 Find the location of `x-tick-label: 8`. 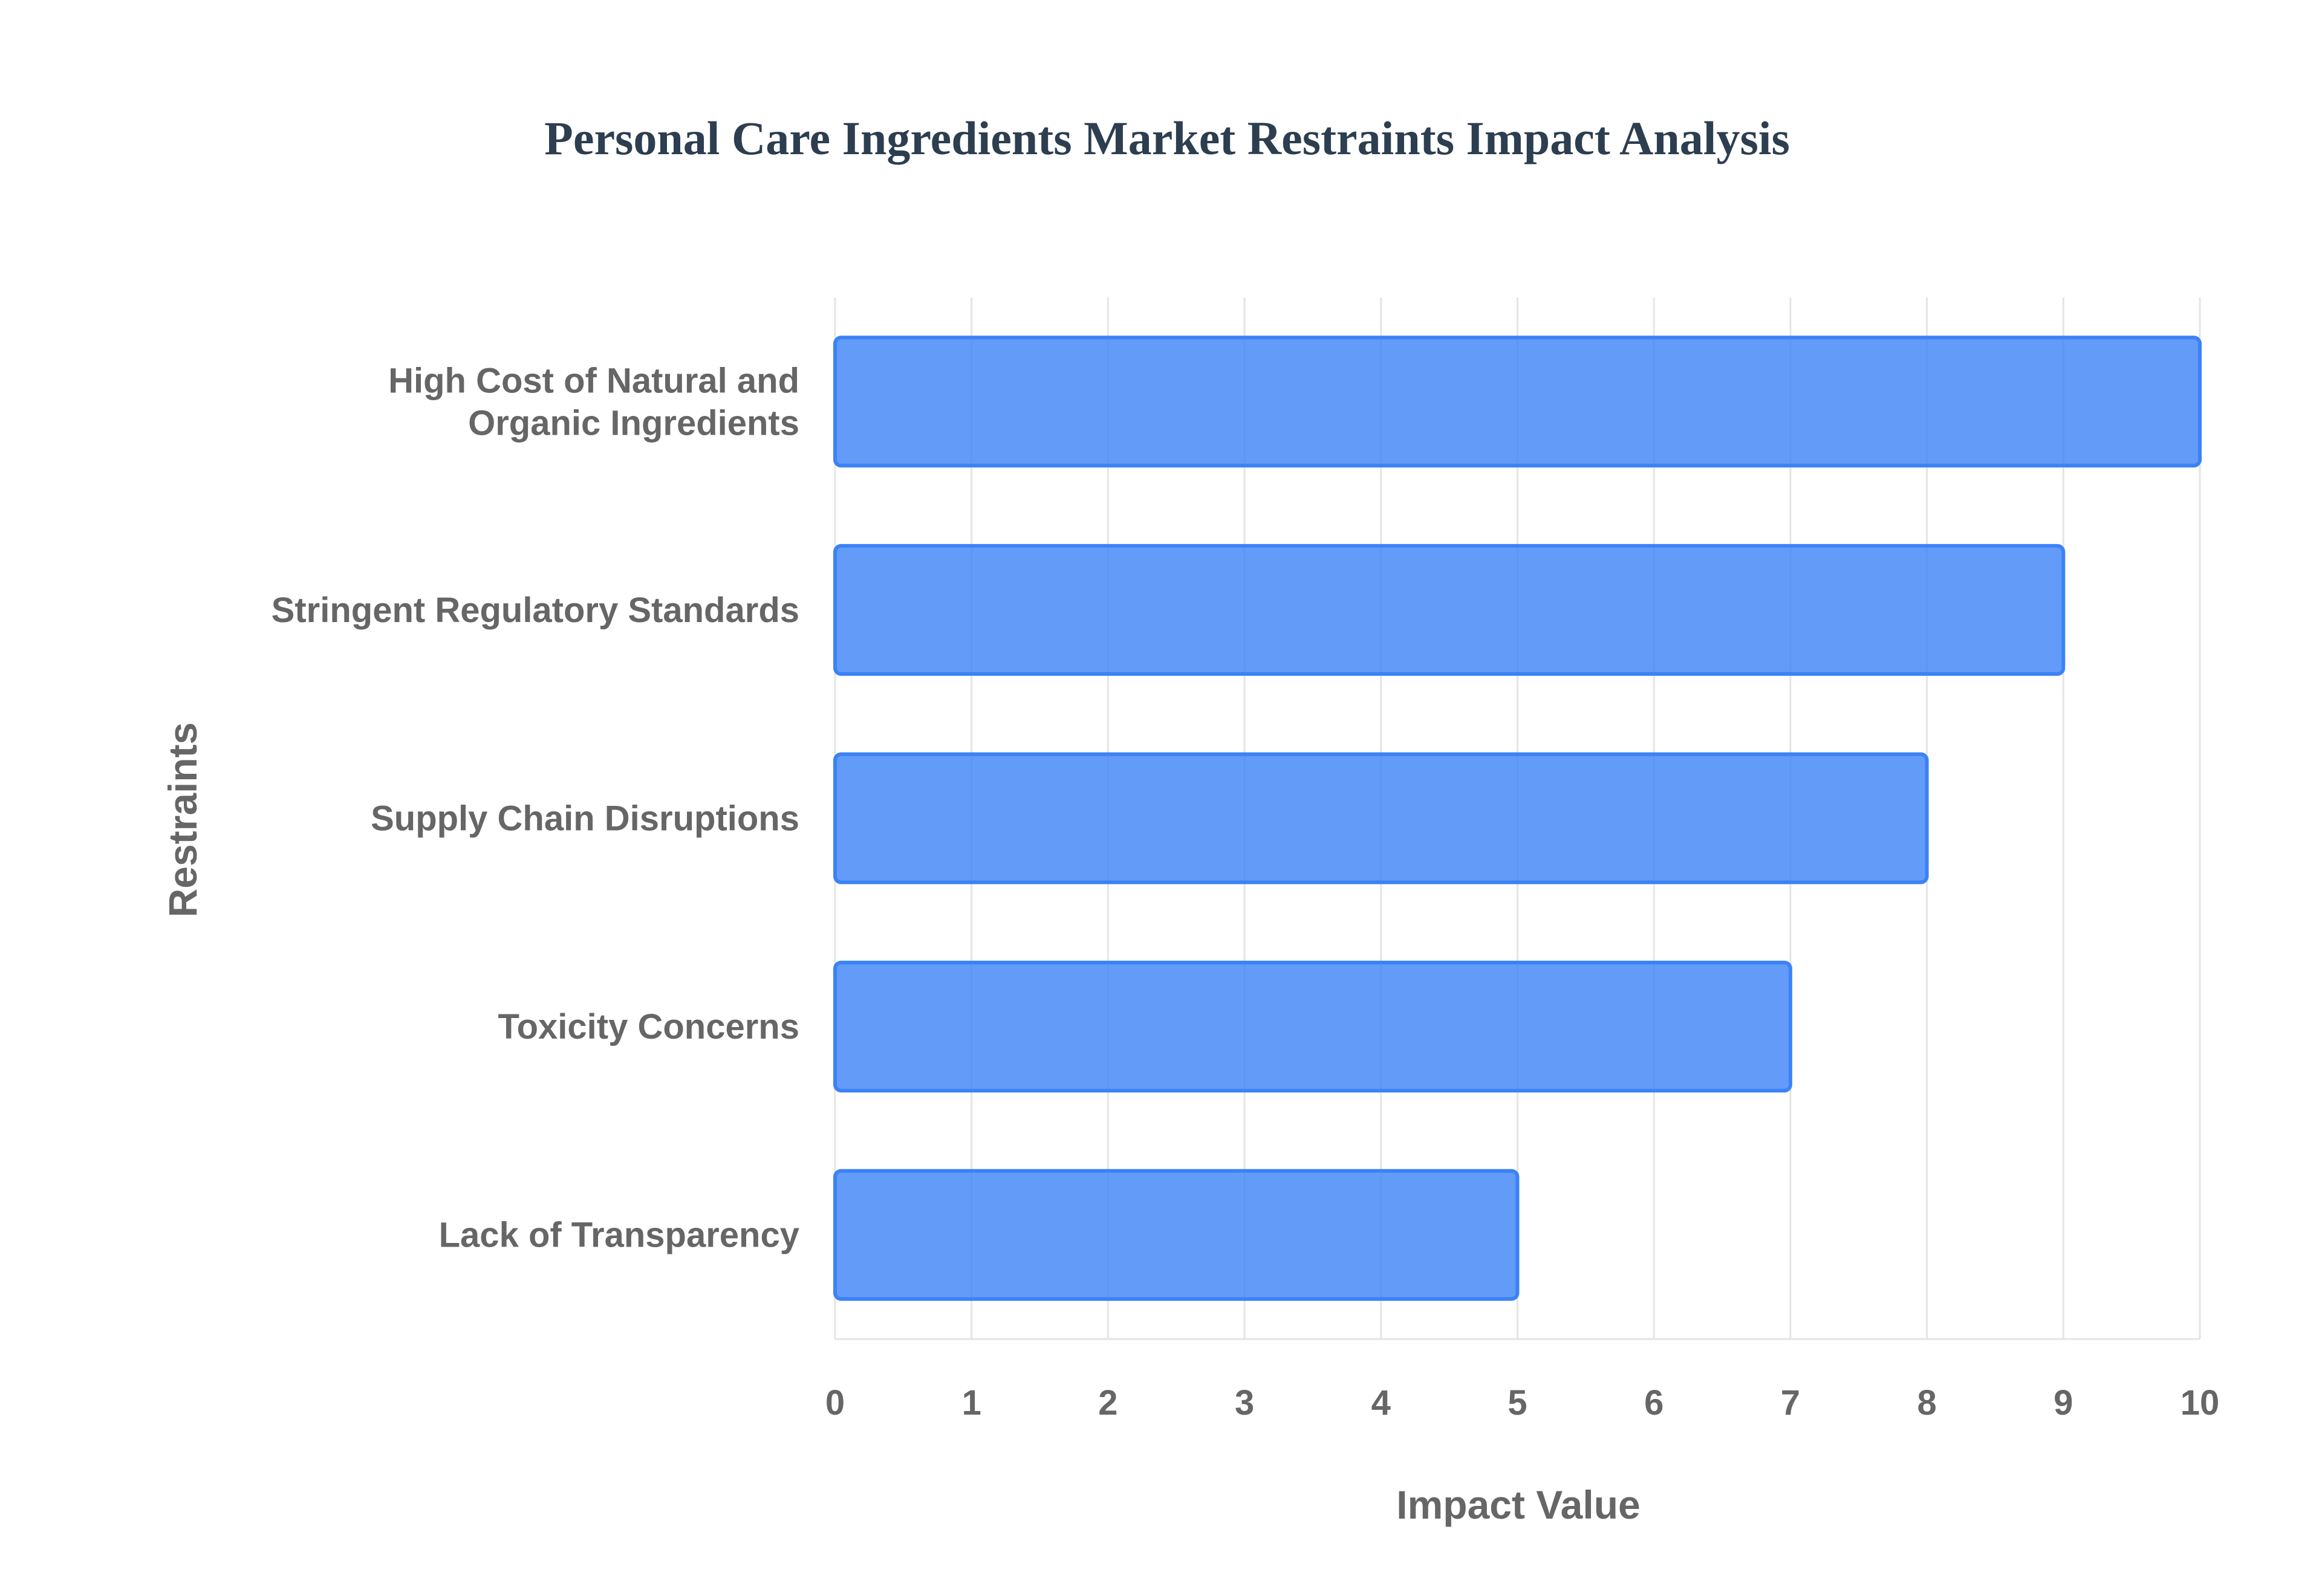

x-tick-label: 8 is located at coordinates (1927, 1402).